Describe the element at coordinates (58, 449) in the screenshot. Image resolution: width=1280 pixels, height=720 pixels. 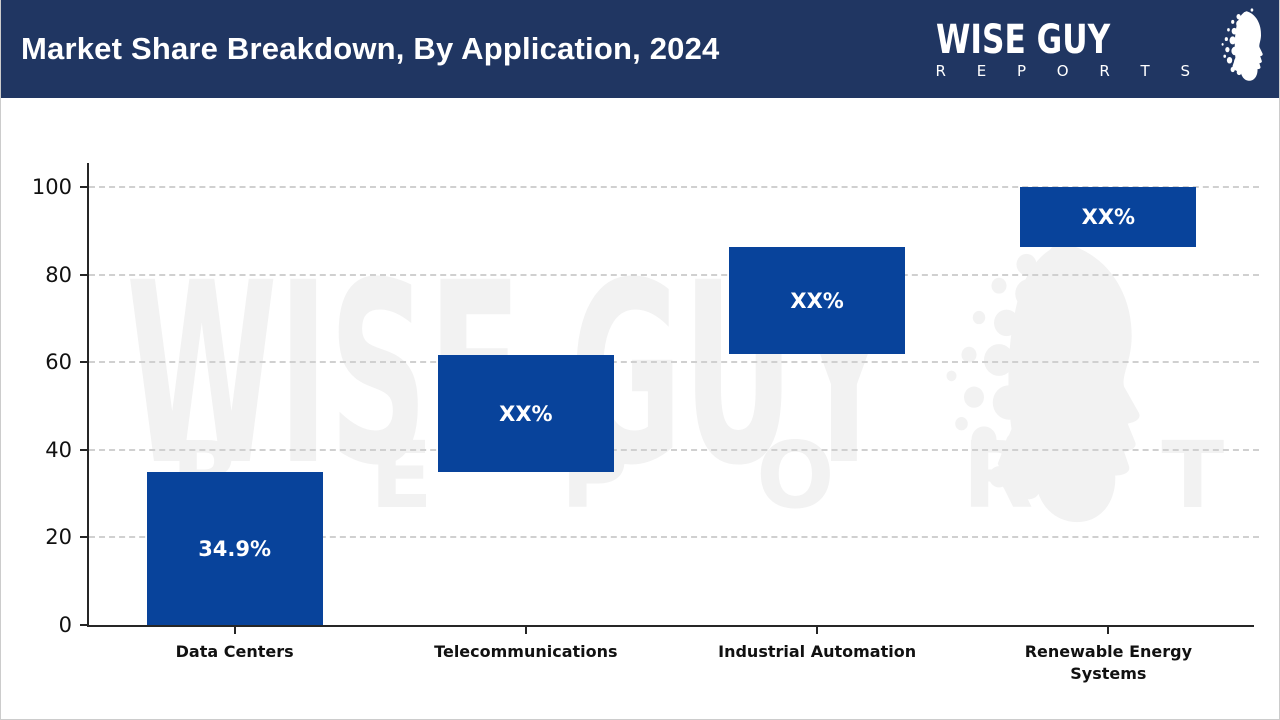
I see `y-axis-tick-label: 40` at that location.